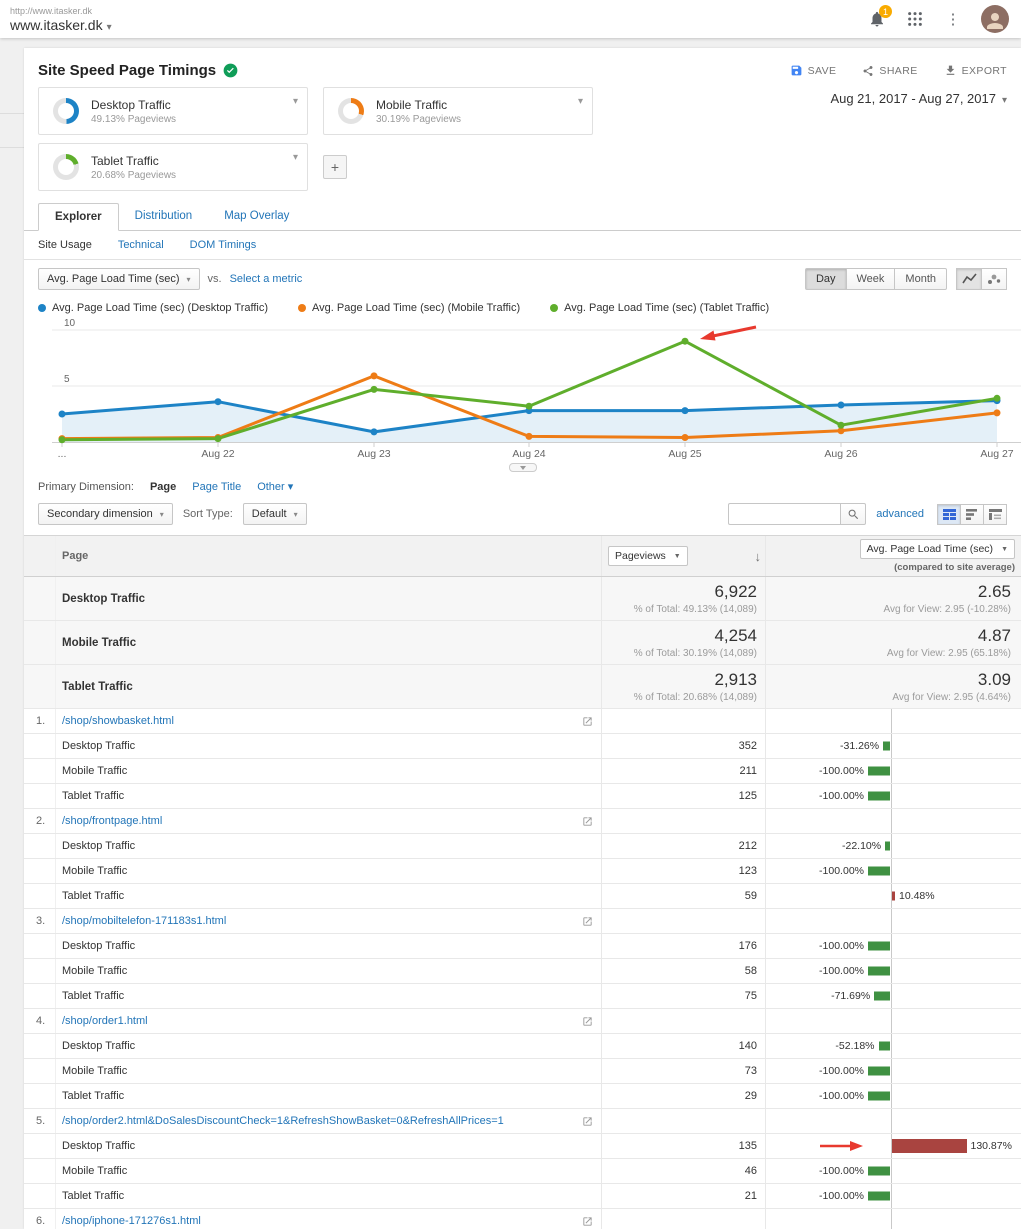 The image size is (1021, 1229). I want to click on performance-view-icon, so click(971, 514).